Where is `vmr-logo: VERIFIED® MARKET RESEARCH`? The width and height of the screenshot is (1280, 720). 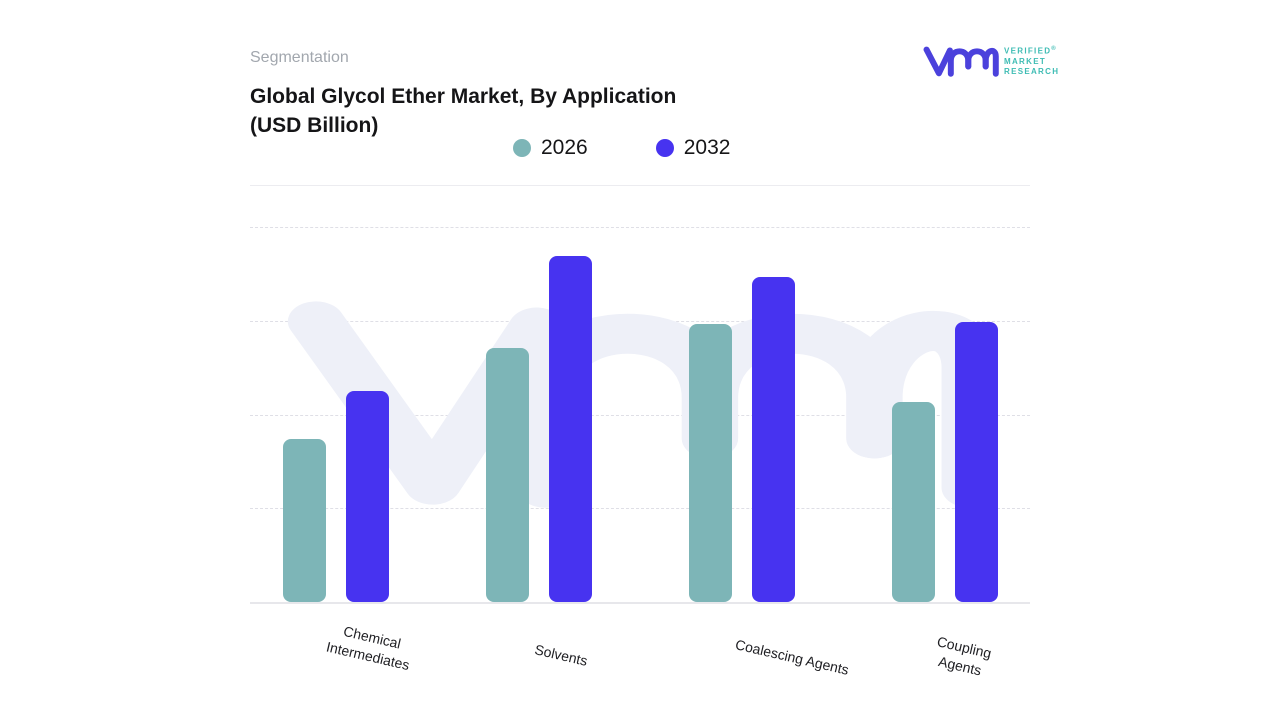
vmr-logo: VERIFIED® MARKET RESEARCH is located at coordinates (990, 58).